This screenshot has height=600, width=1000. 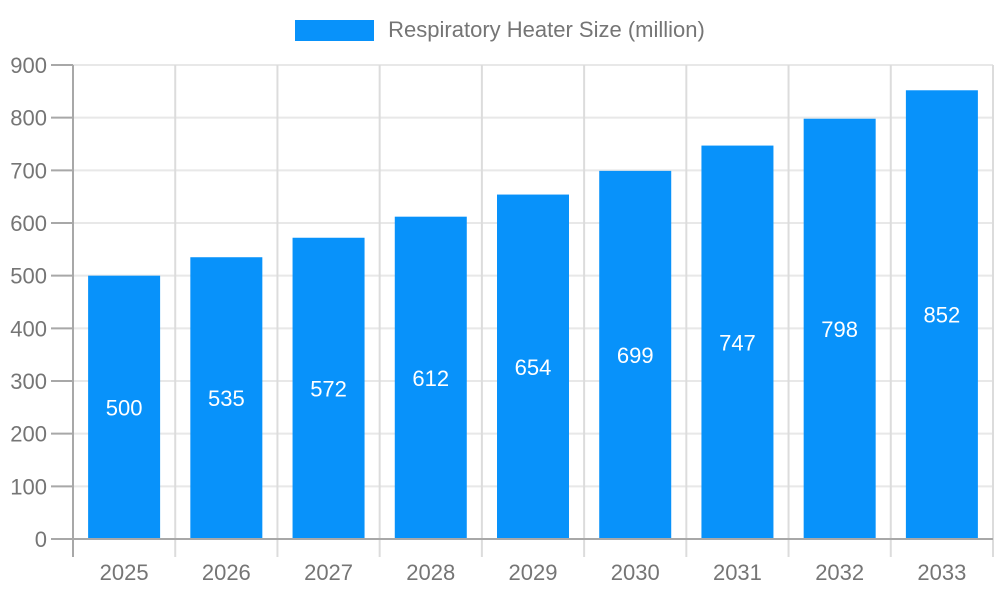 I want to click on x-tick-label: 2030, so click(x=635, y=572).